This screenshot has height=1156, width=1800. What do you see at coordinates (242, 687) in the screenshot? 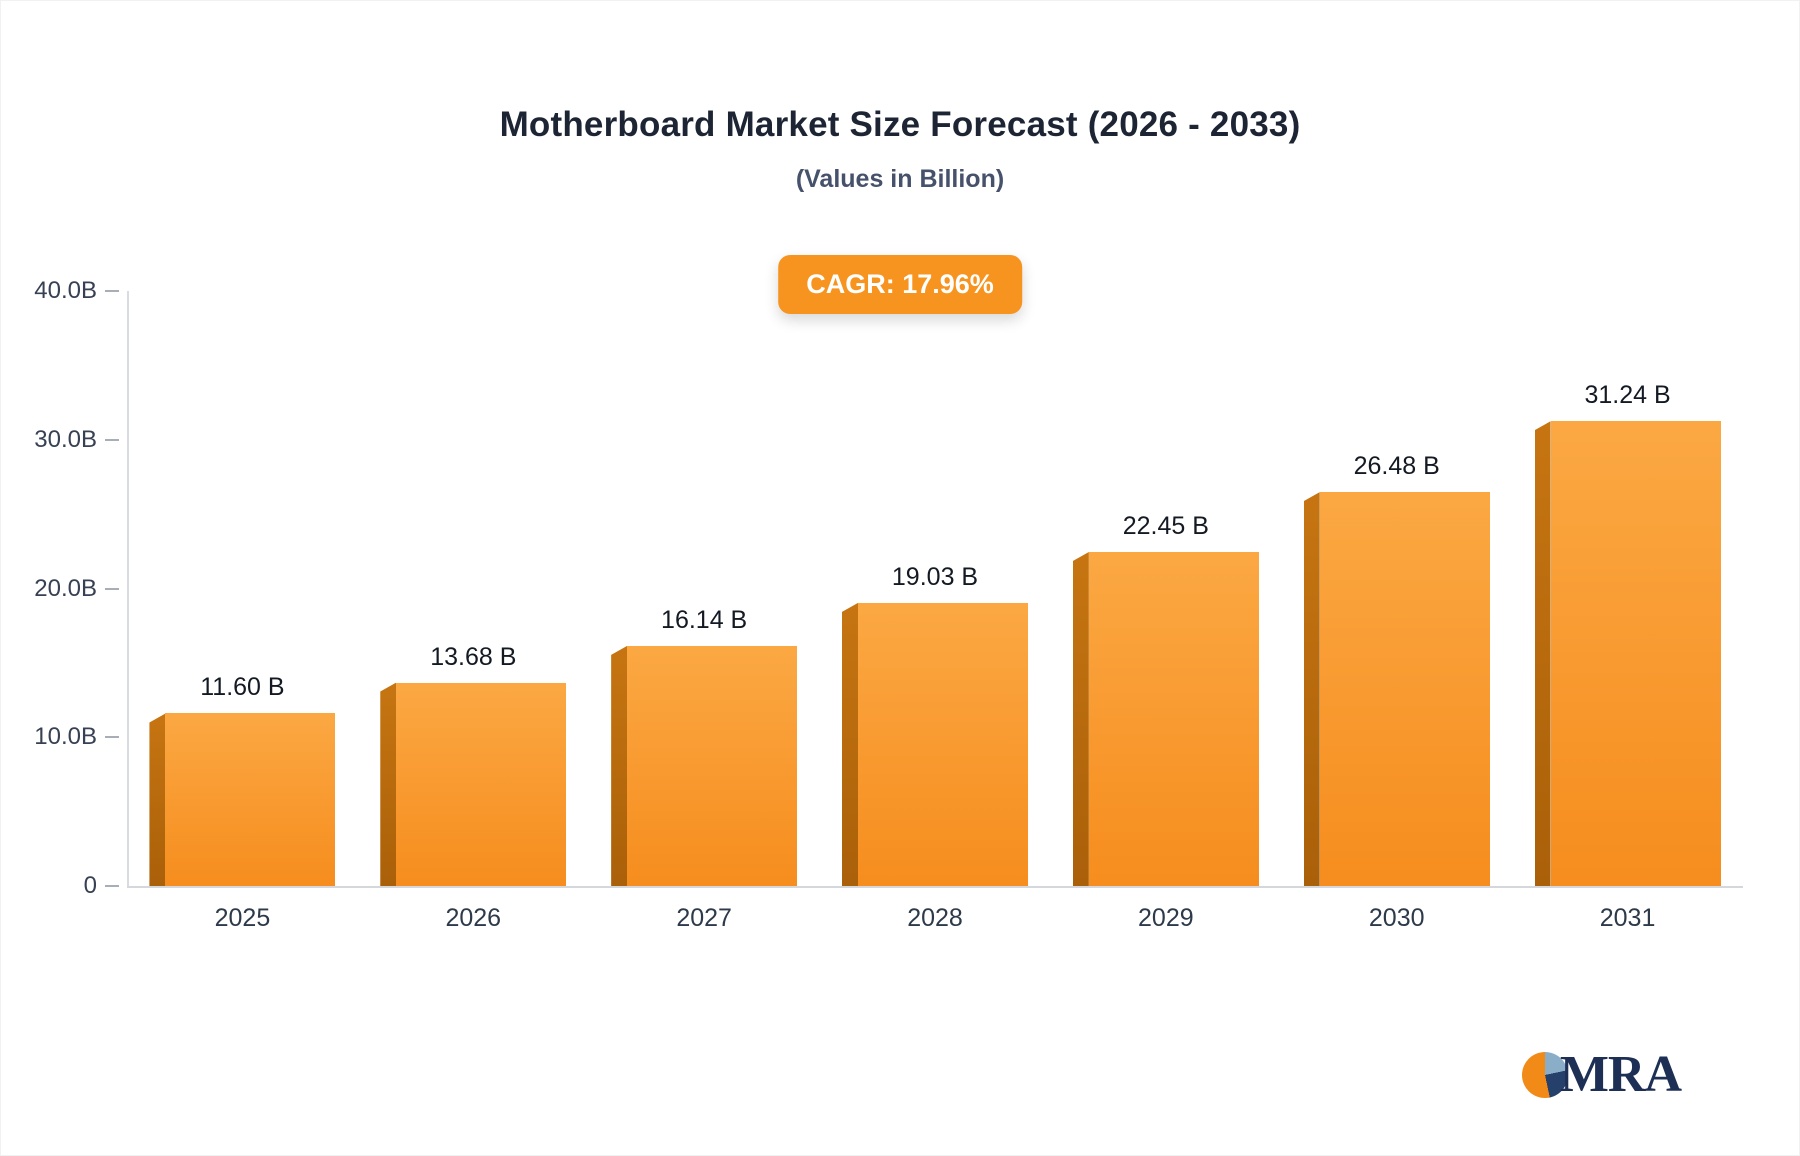
I see `bar-value-label: 11.60 B` at bounding box center [242, 687].